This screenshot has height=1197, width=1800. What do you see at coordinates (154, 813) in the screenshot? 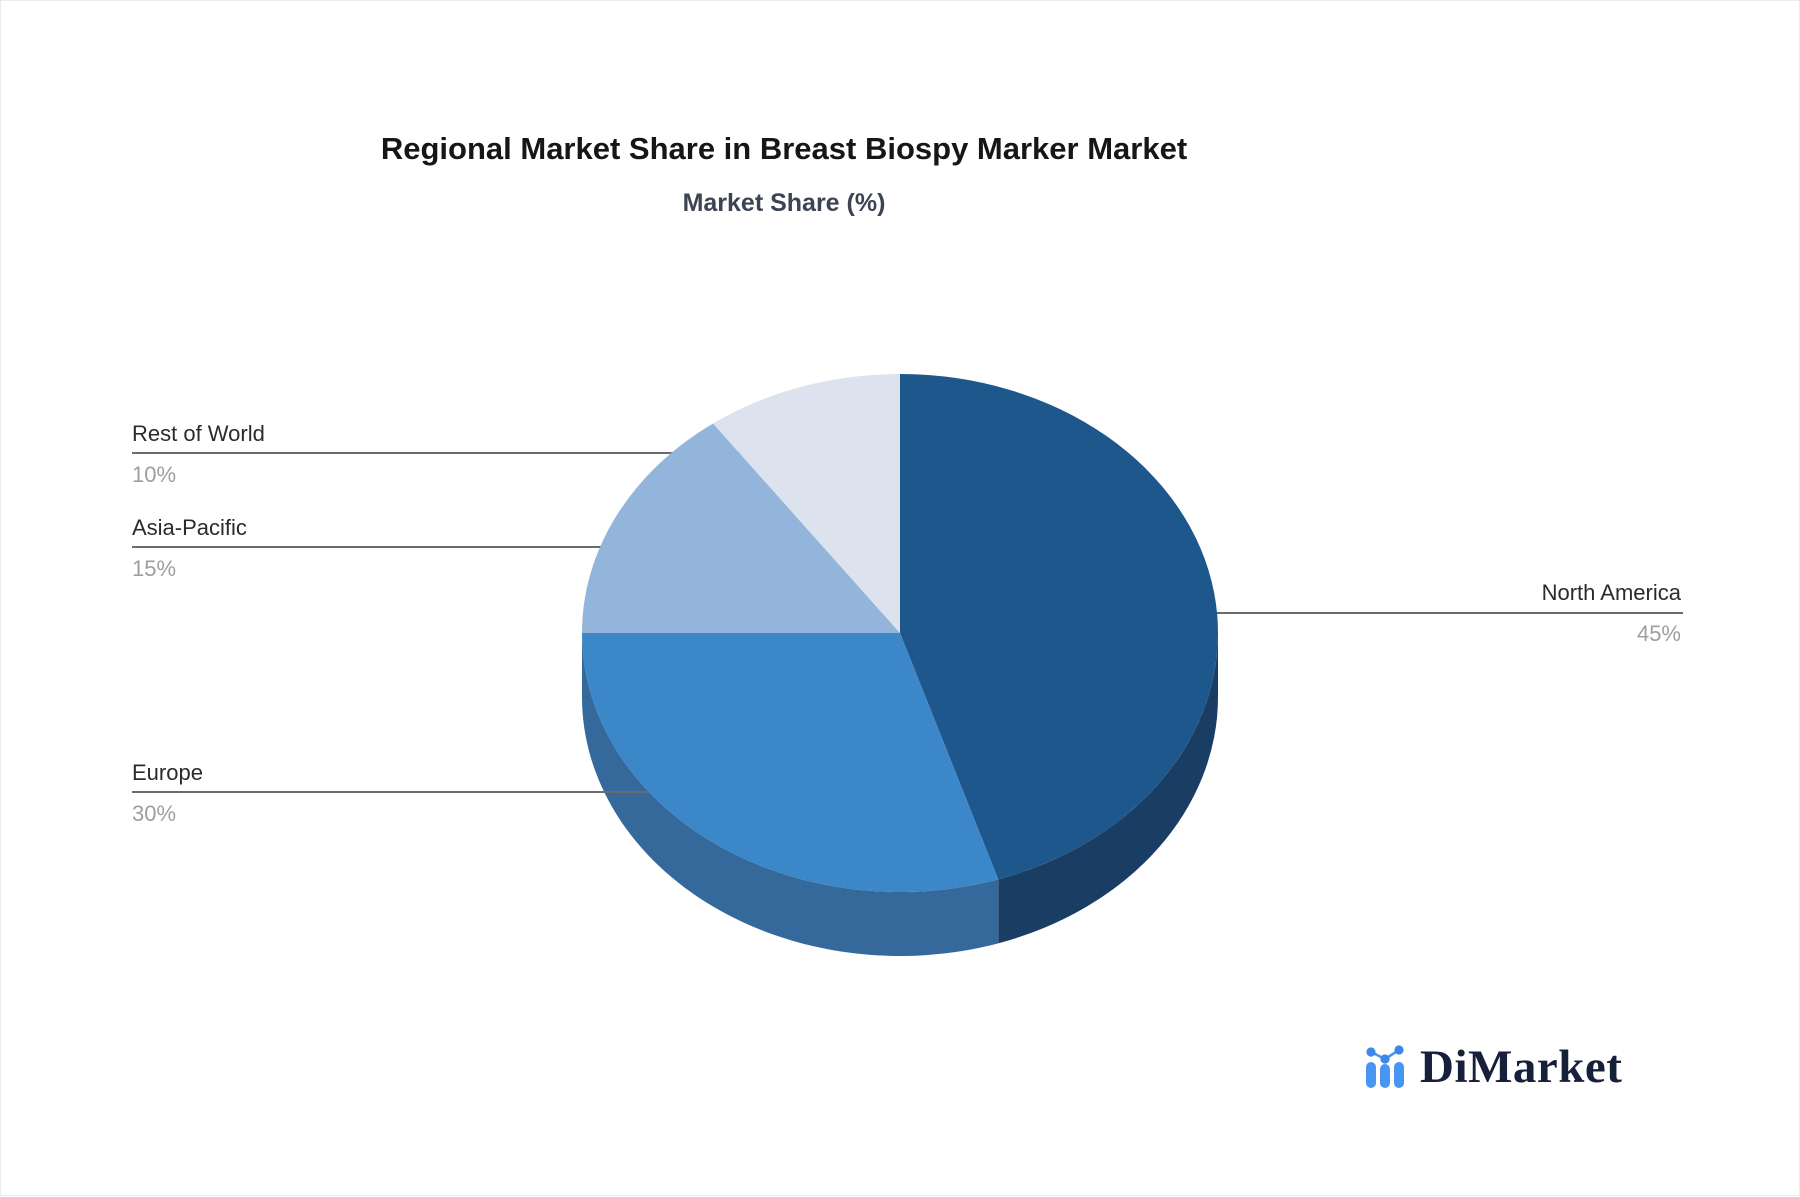
I see `slice-value-europe: 30%` at bounding box center [154, 813].